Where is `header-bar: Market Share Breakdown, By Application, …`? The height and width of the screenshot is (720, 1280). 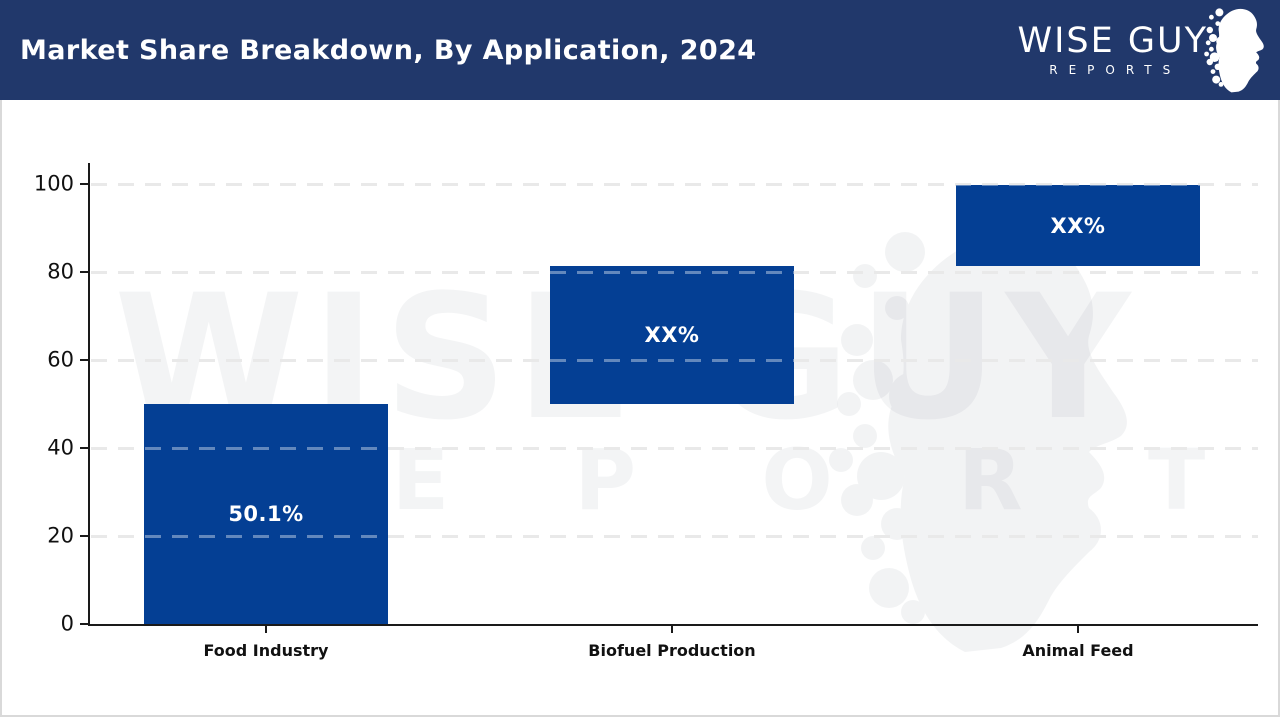
header-bar: Market Share Breakdown, By Application, … is located at coordinates (640, 50).